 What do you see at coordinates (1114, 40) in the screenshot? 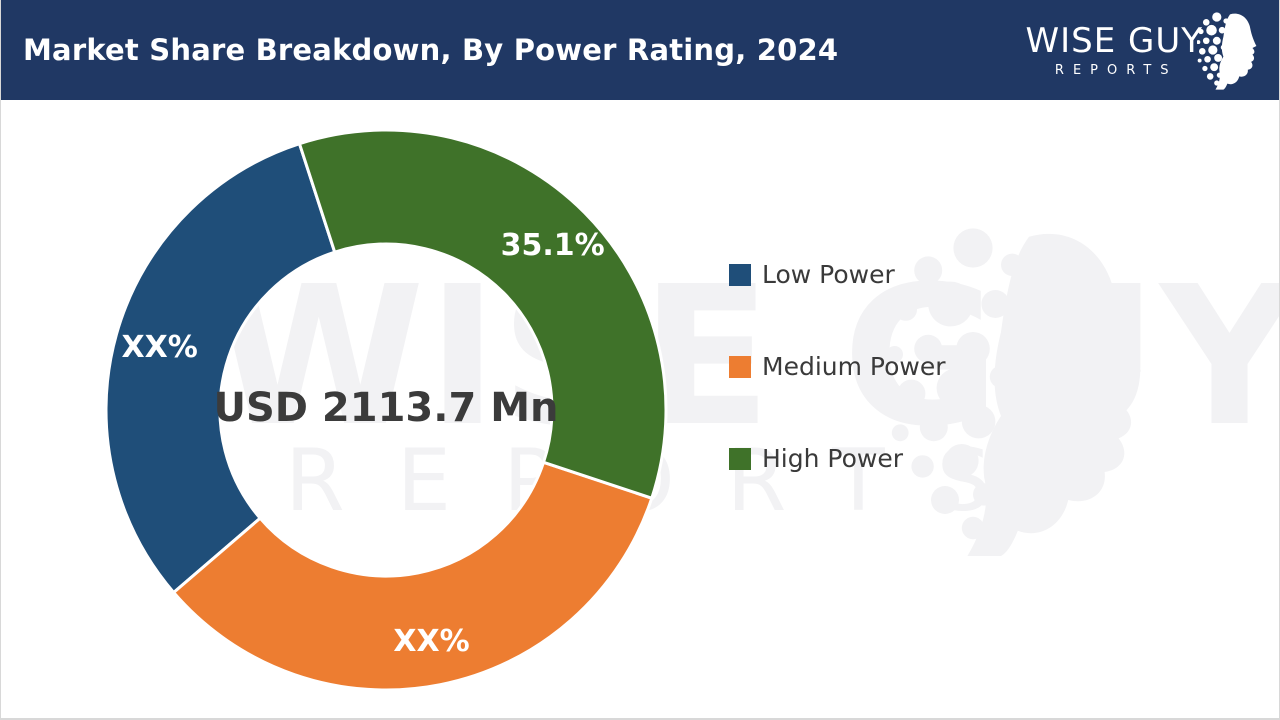
I see `logo-line1: WISE GUY` at bounding box center [1114, 40].